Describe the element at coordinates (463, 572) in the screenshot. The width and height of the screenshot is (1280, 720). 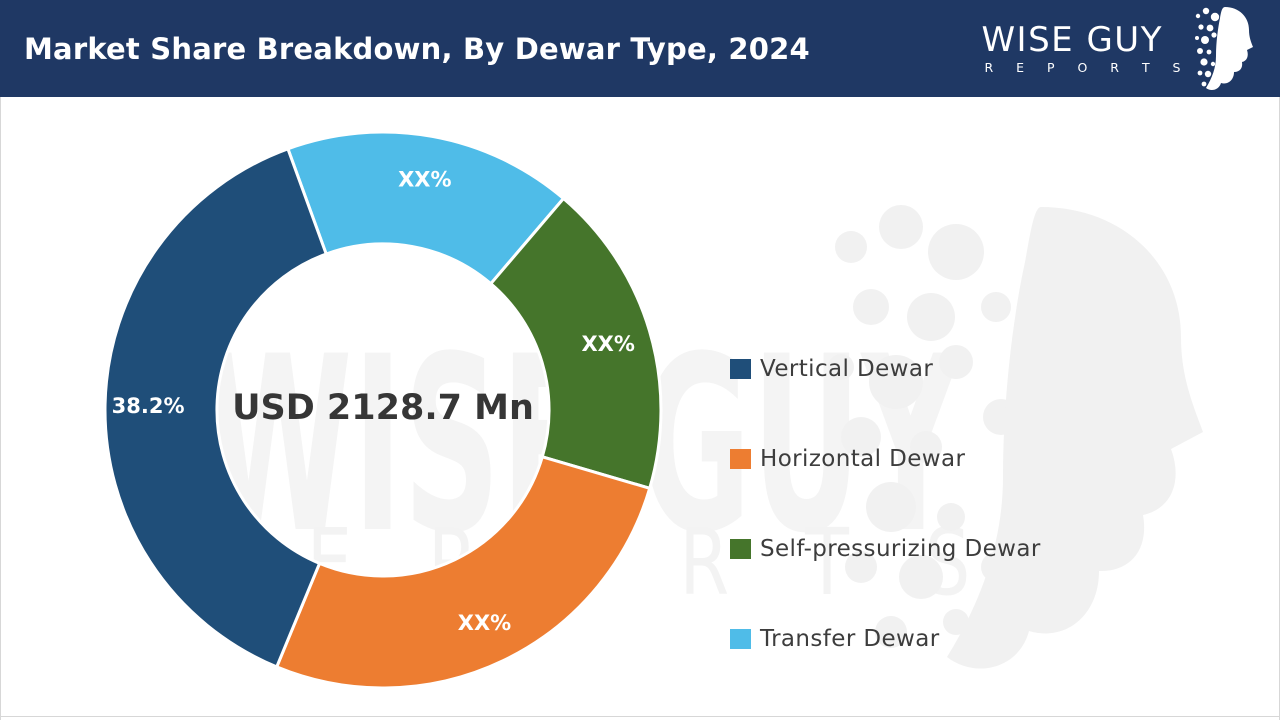
I see `donut-segment-horizontal-dewar` at that location.